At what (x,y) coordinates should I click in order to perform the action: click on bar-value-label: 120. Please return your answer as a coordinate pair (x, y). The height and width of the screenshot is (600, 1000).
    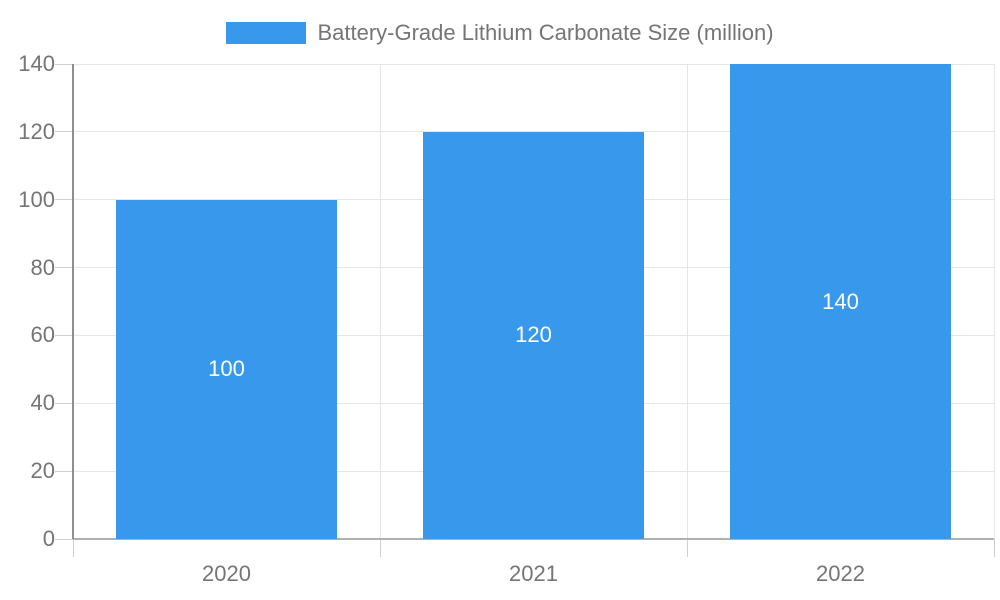
    Looking at the image, I should click on (533, 335).